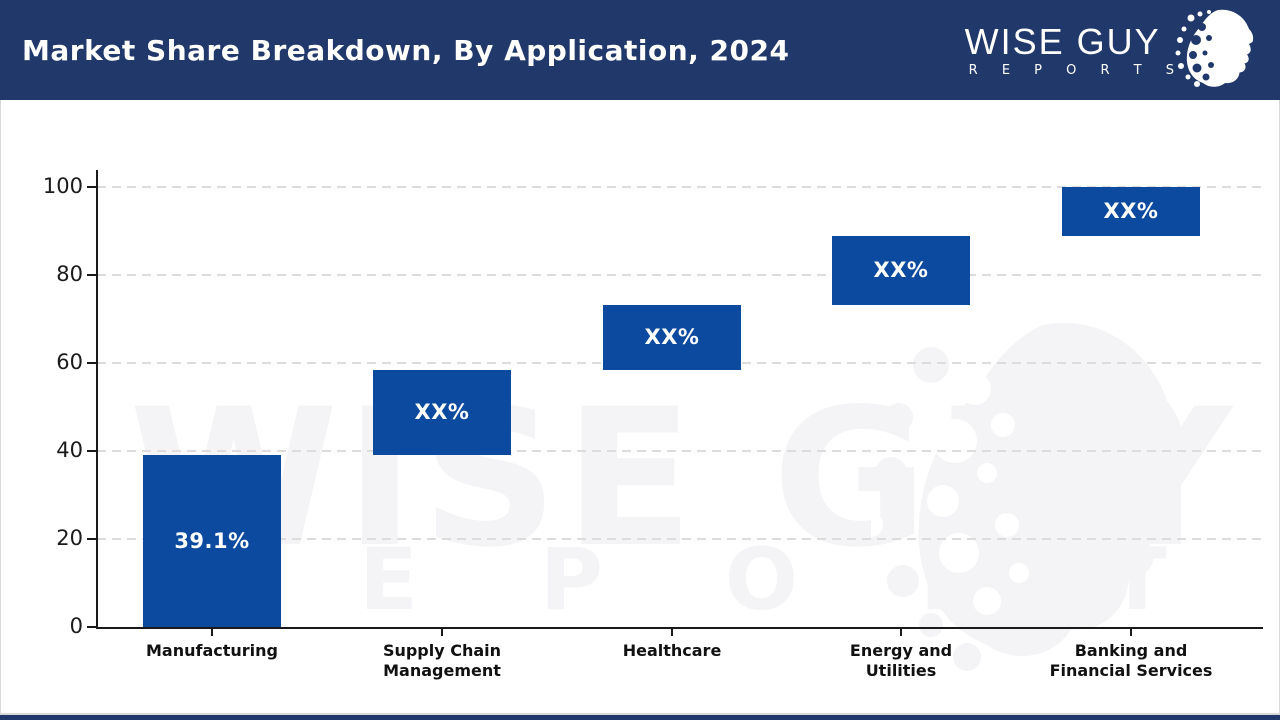 This screenshot has width=1280, height=720. What do you see at coordinates (69, 538) in the screenshot?
I see `y-tick-label: 20` at bounding box center [69, 538].